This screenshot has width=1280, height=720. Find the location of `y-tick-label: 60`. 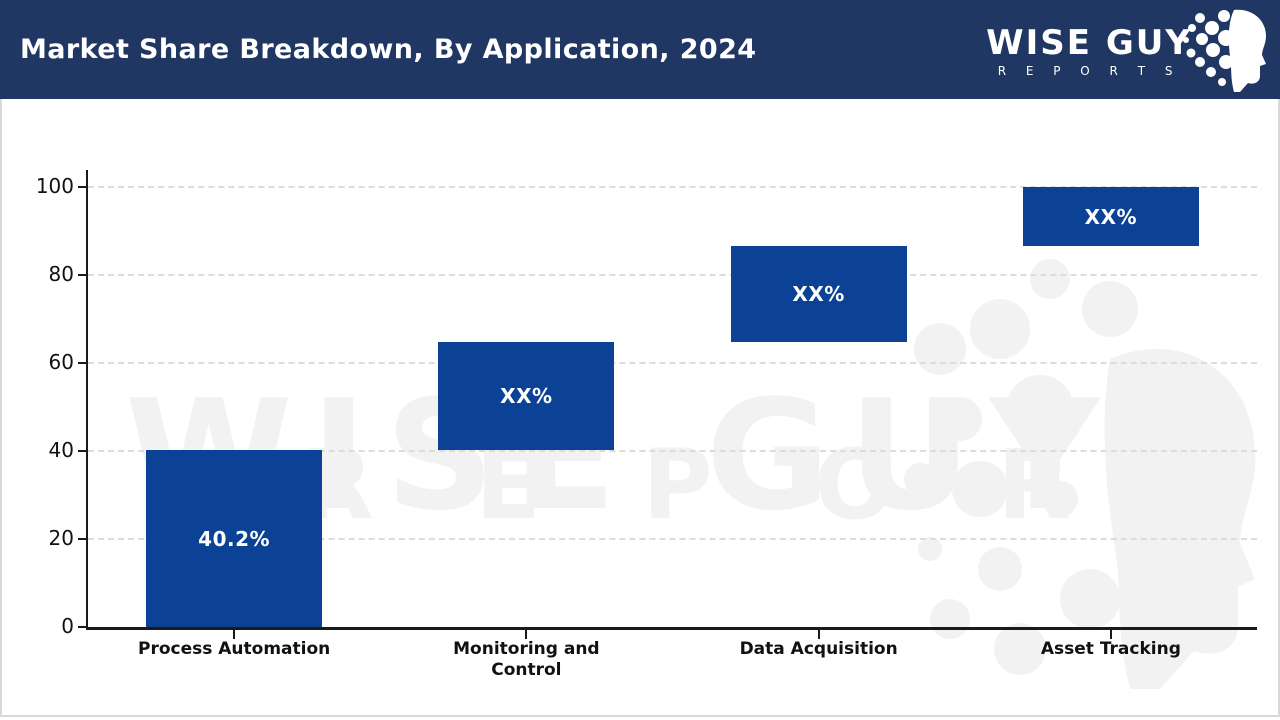

y-tick-label: 60 is located at coordinates (61, 362).